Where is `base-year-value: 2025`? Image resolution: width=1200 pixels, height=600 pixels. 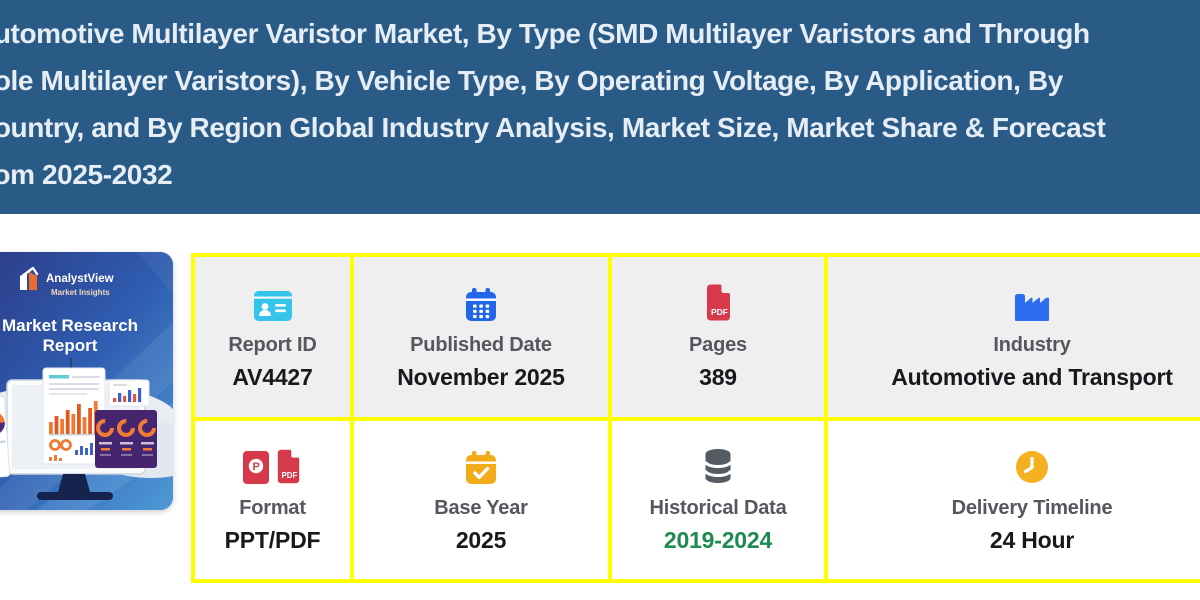
base-year-value: 2025 is located at coordinates (481, 540).